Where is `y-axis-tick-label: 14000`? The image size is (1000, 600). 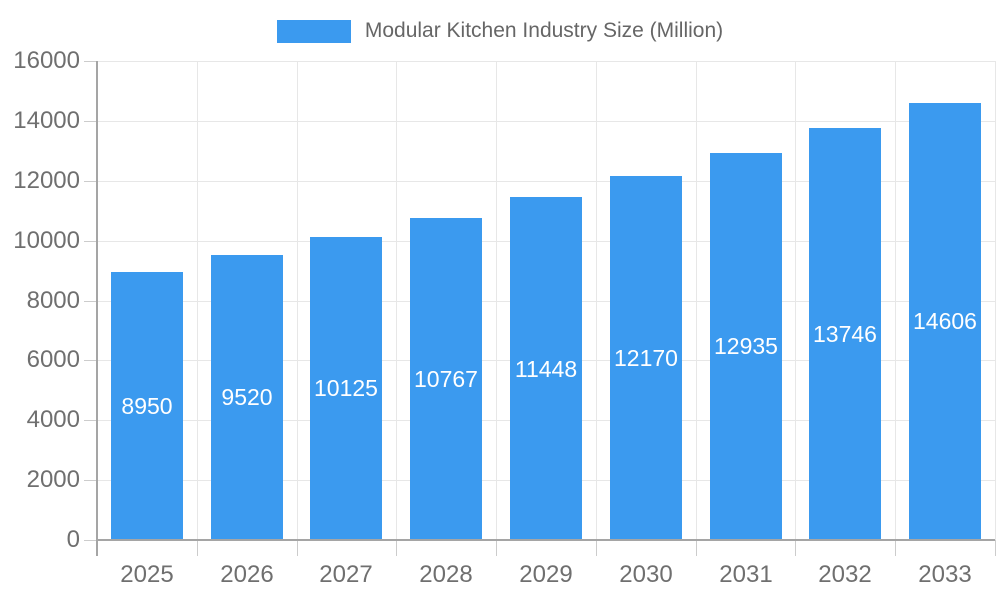 y-axis-tick-label: 14000 is located at coordinates (46, 120).